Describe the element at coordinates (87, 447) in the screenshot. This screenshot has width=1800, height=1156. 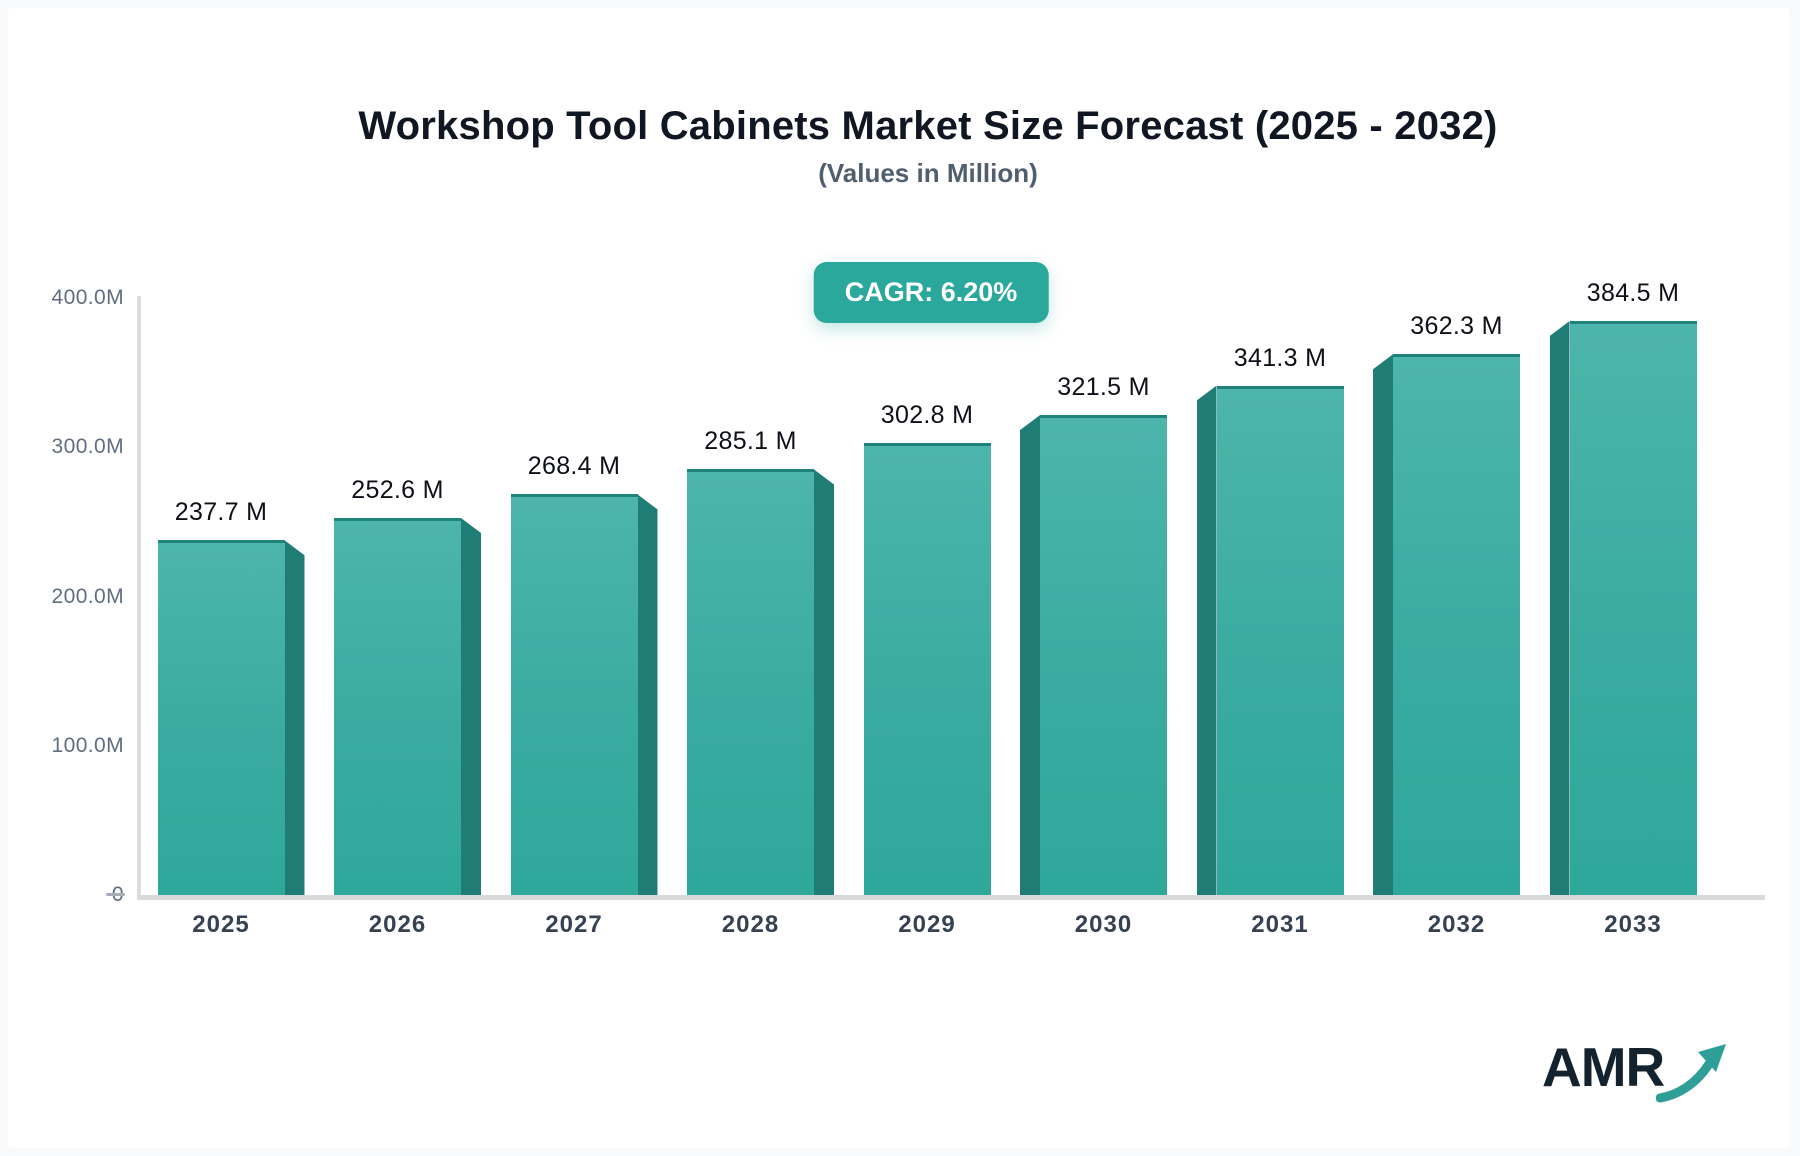
I see `y-tick-label: 300.0M` at that location.